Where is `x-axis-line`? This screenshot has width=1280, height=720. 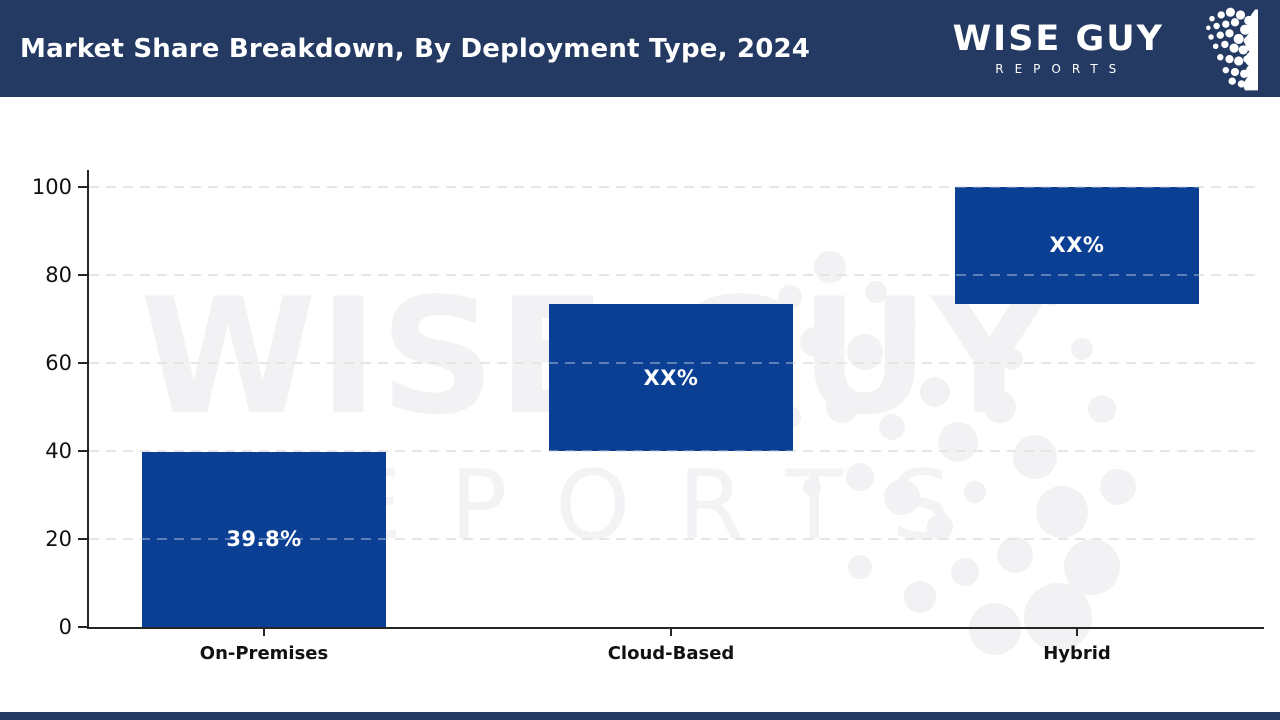
x-axis-line is located at coordinates (675, 628).